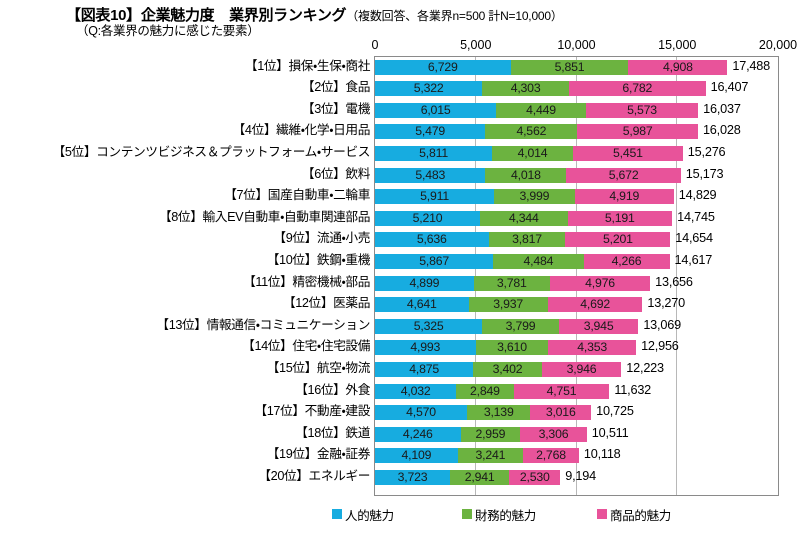  Describe the element at coordinates (481, 434) in the screenshot. I see `stacked-bar: 4,246 2,959 3,306` at that location.